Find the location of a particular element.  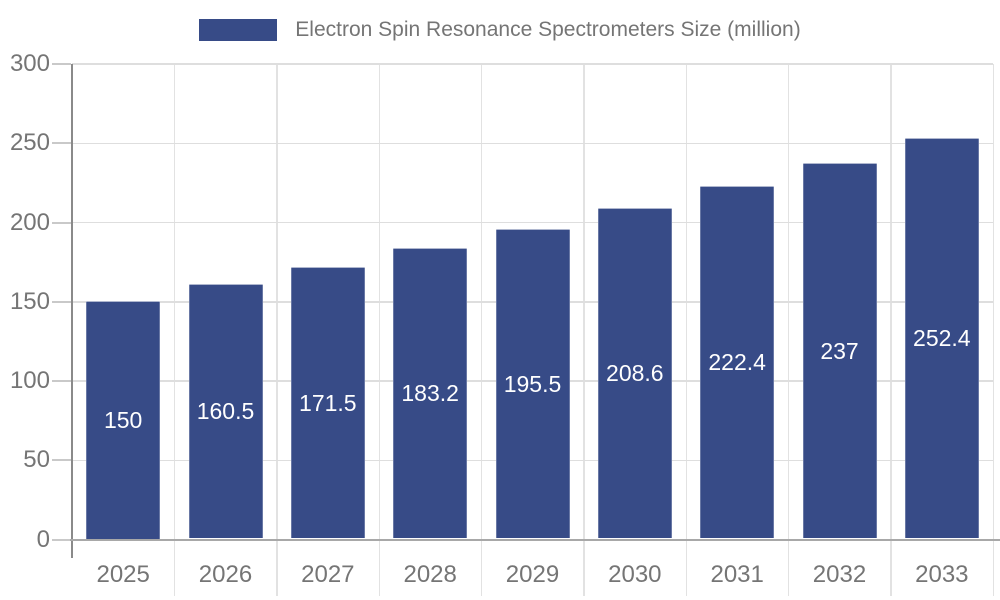

bar-value-label: 252.4 is located at coordinates (942, 338).